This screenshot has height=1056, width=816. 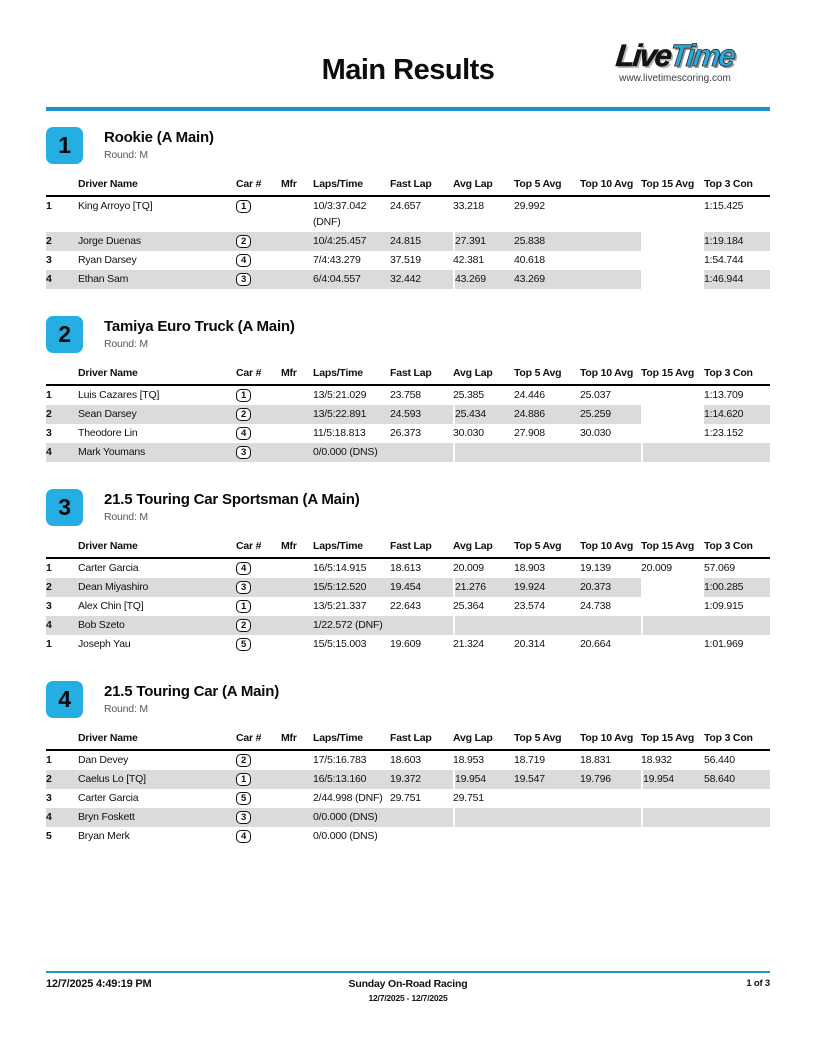 What do you see at coordinates (289, 373) in the screenshot?
I see `column-header-mfr: Mfr` at bounding box center [289, 373].